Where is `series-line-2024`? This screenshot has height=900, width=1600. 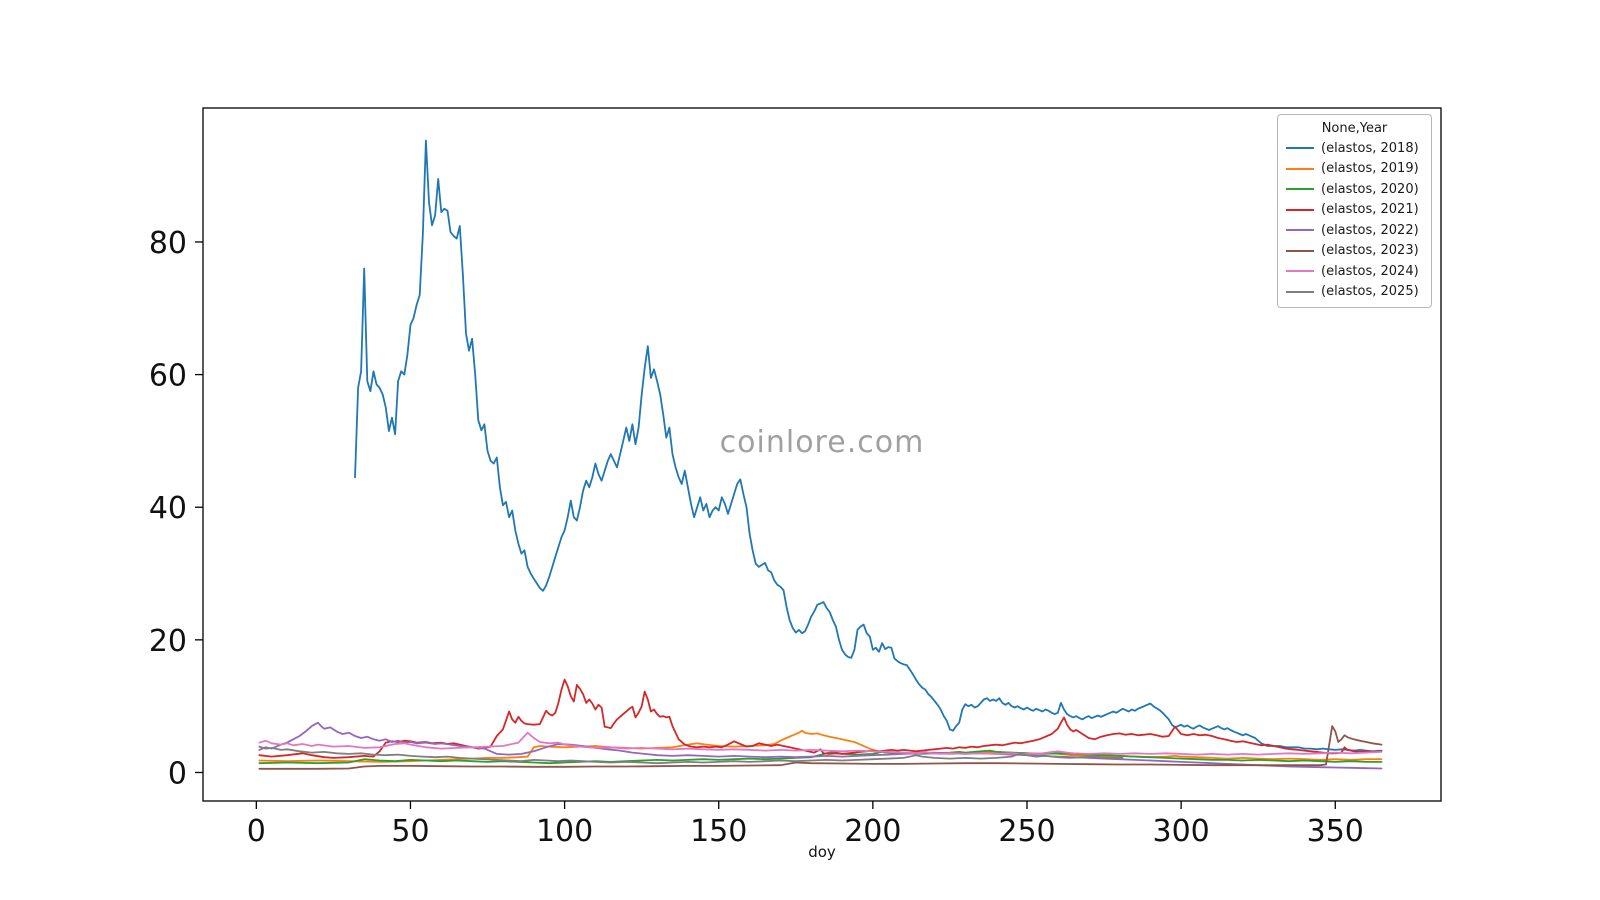 series-line-2024 is located at coordinates (820, 743).